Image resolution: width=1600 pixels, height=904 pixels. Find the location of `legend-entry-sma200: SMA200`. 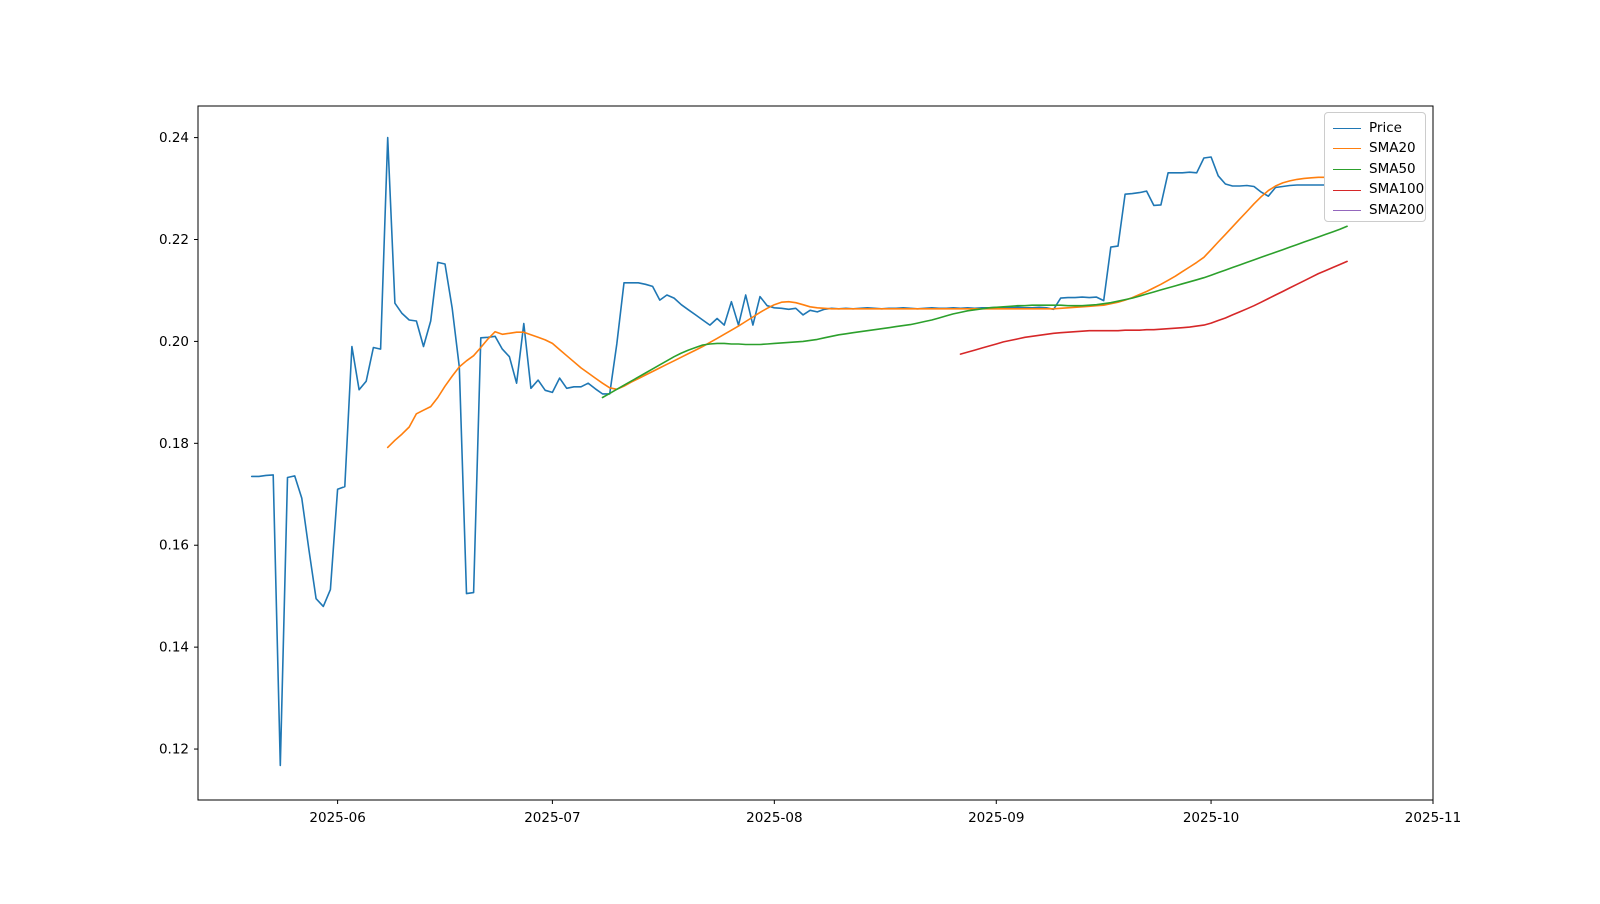

legend-entry-sma200: SMA200 is located at coordinates (1379, 210).